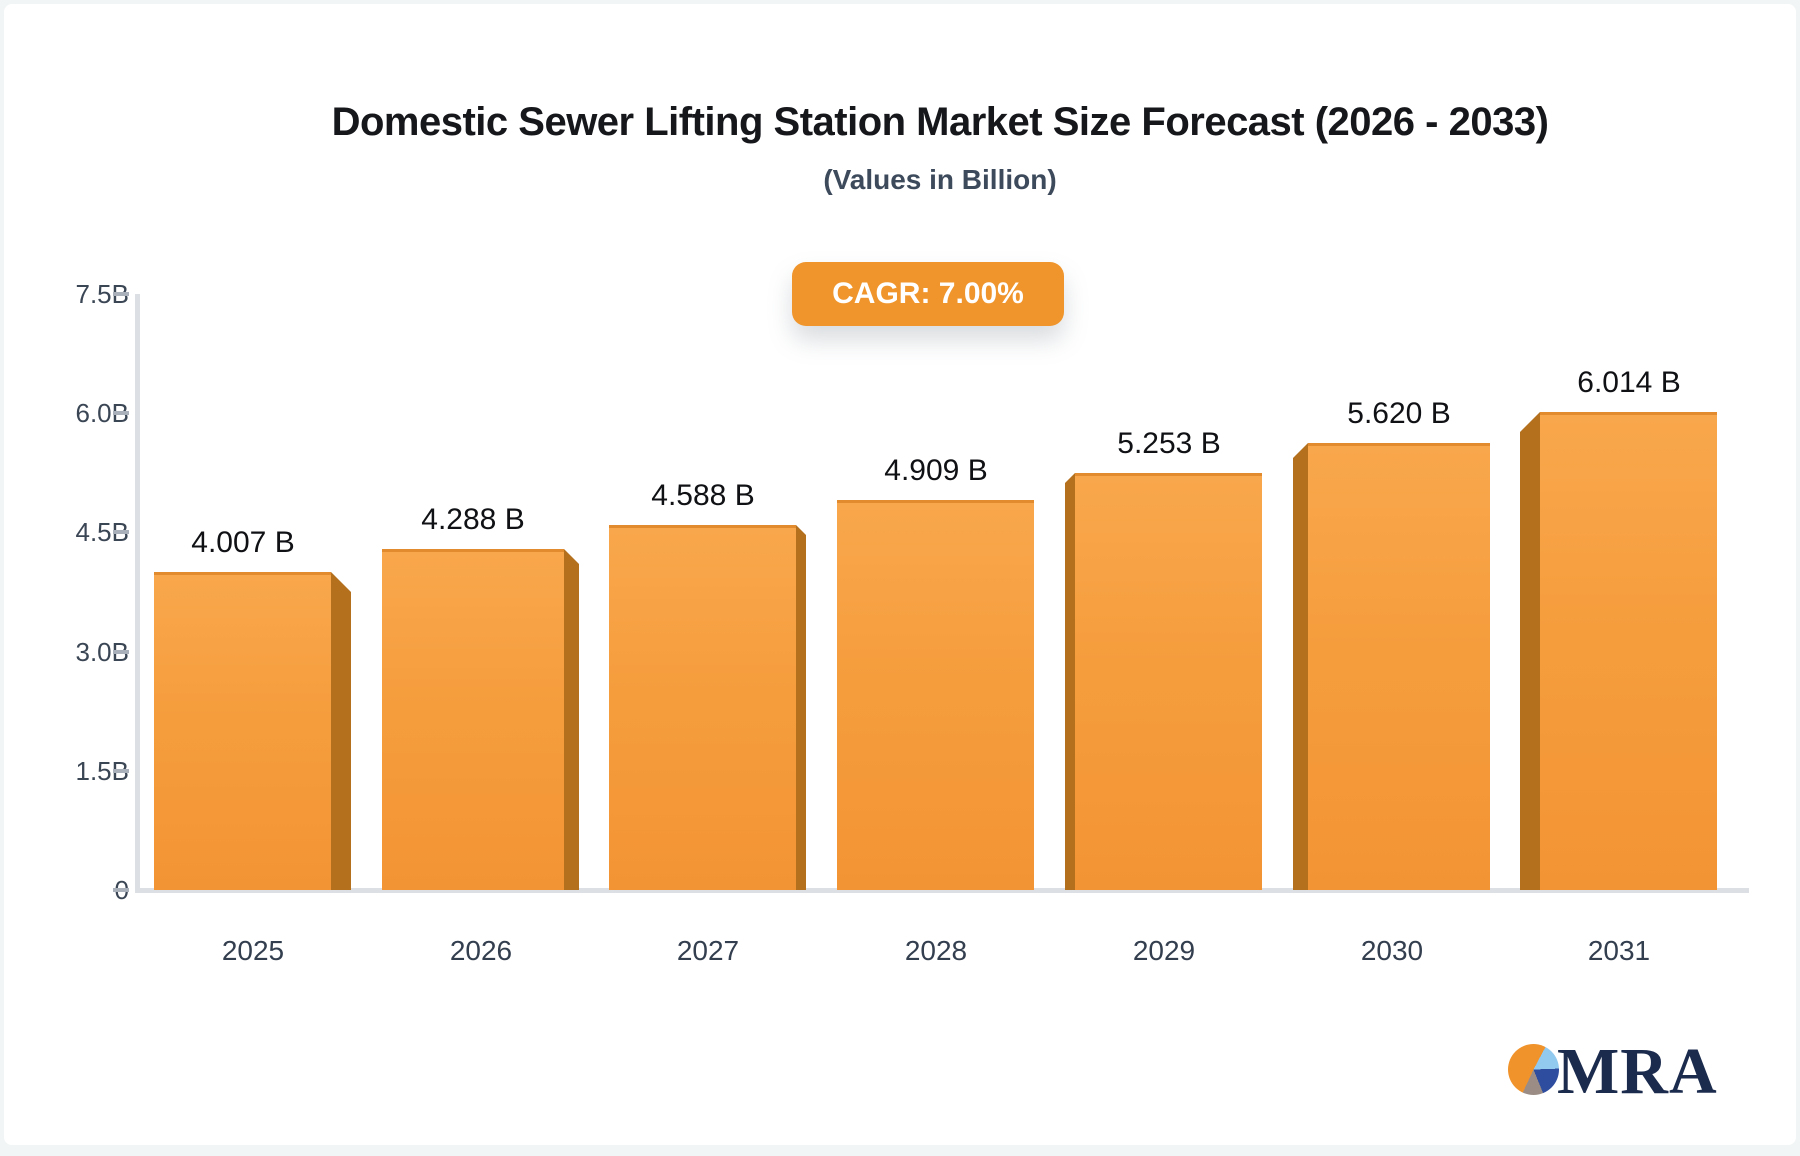 This screenshot has height=1156, width=1800. What do you see at coordinates (473, 519) in the screenshot?
I see `bar-value-label: 4.288 B` at bounding box center [473, 519].